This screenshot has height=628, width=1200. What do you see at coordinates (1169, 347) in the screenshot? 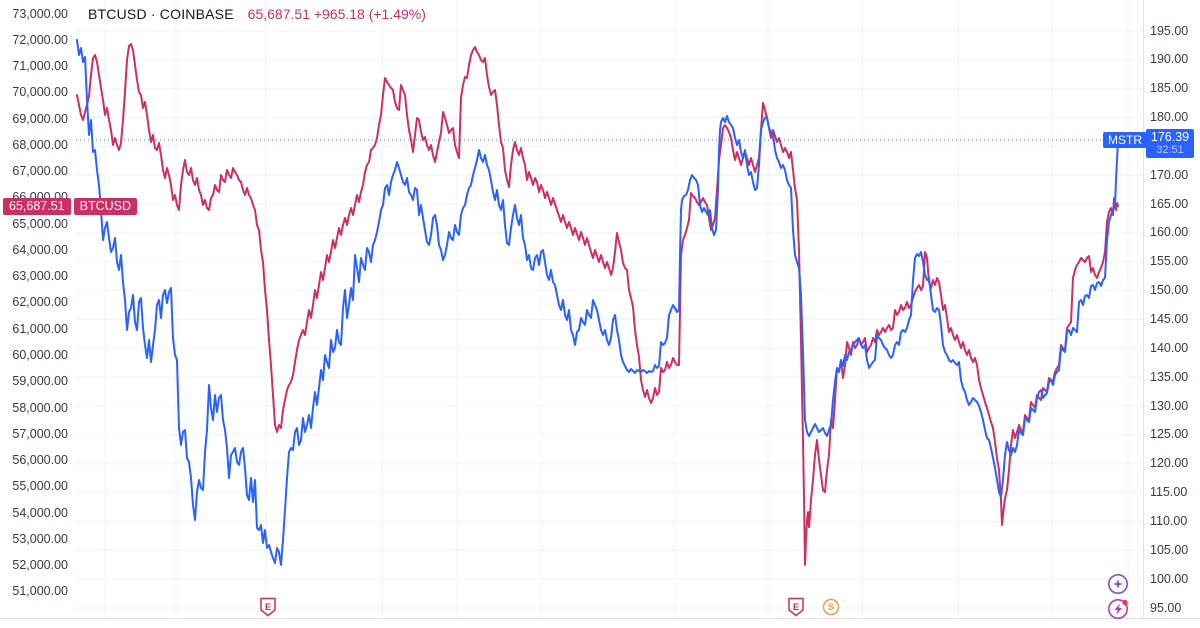
I see `right-axis-label: 140.00` at bounding box center [1169, 347].